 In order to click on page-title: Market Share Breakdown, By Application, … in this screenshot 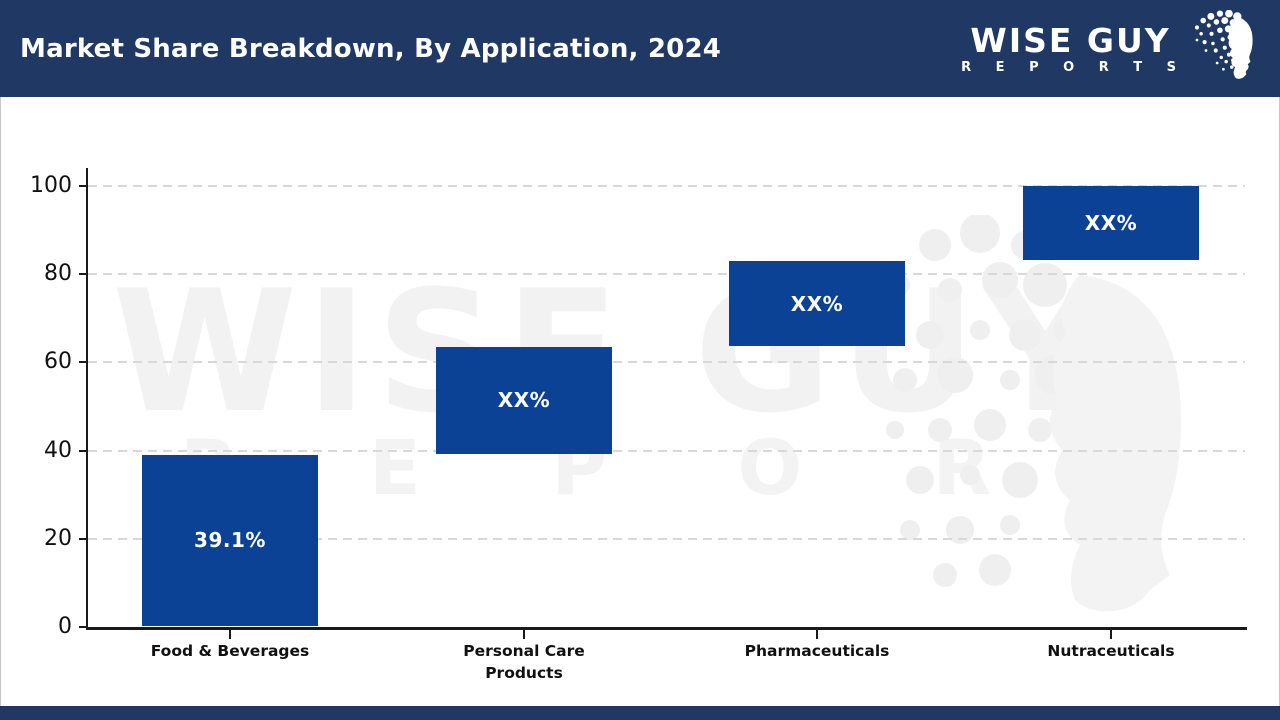, I will do `click(371, 48)`.